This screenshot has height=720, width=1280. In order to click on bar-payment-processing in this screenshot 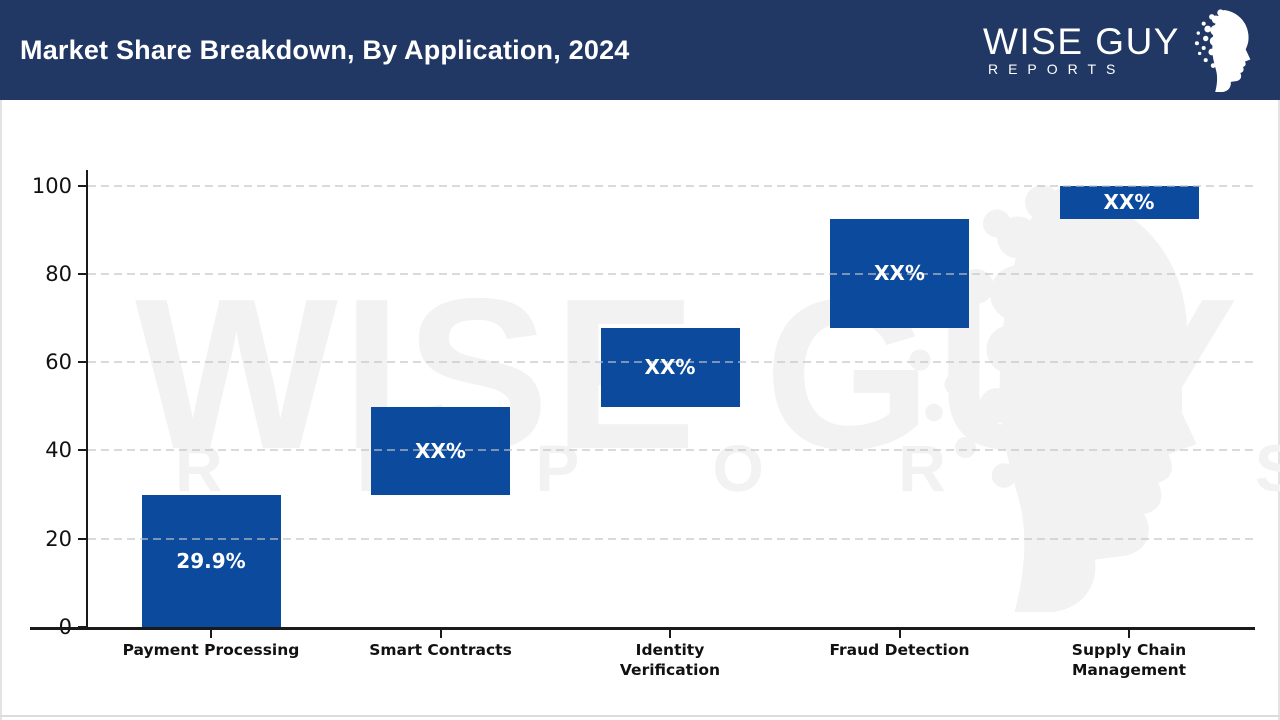, I will do `click(211, 560)`.